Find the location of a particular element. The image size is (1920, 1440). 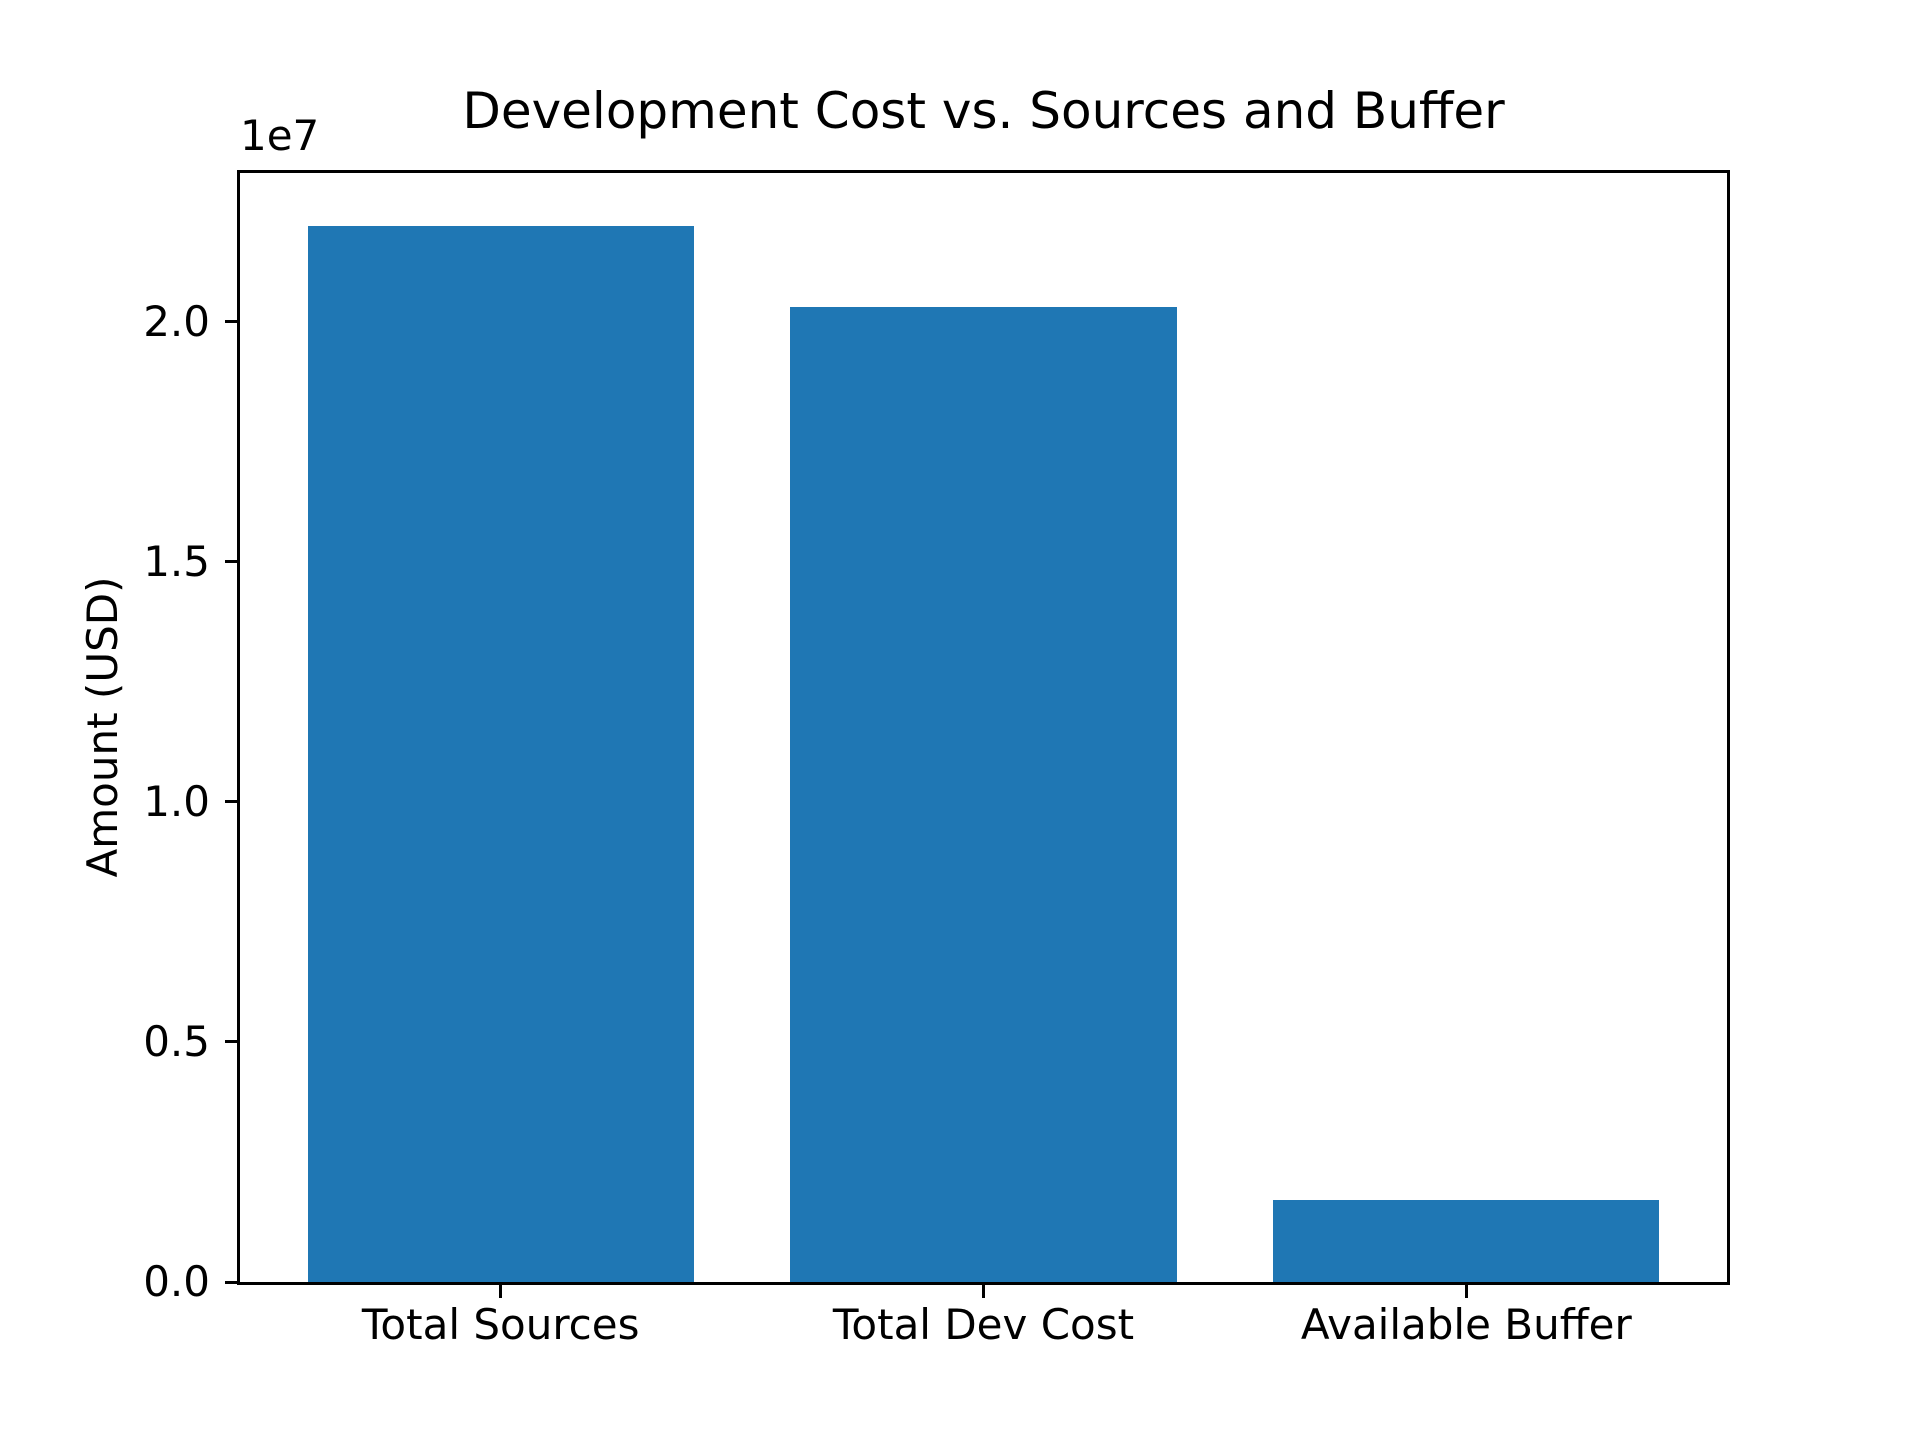

y-tick-label: 0.5 is located at coordinates (176, 1041).